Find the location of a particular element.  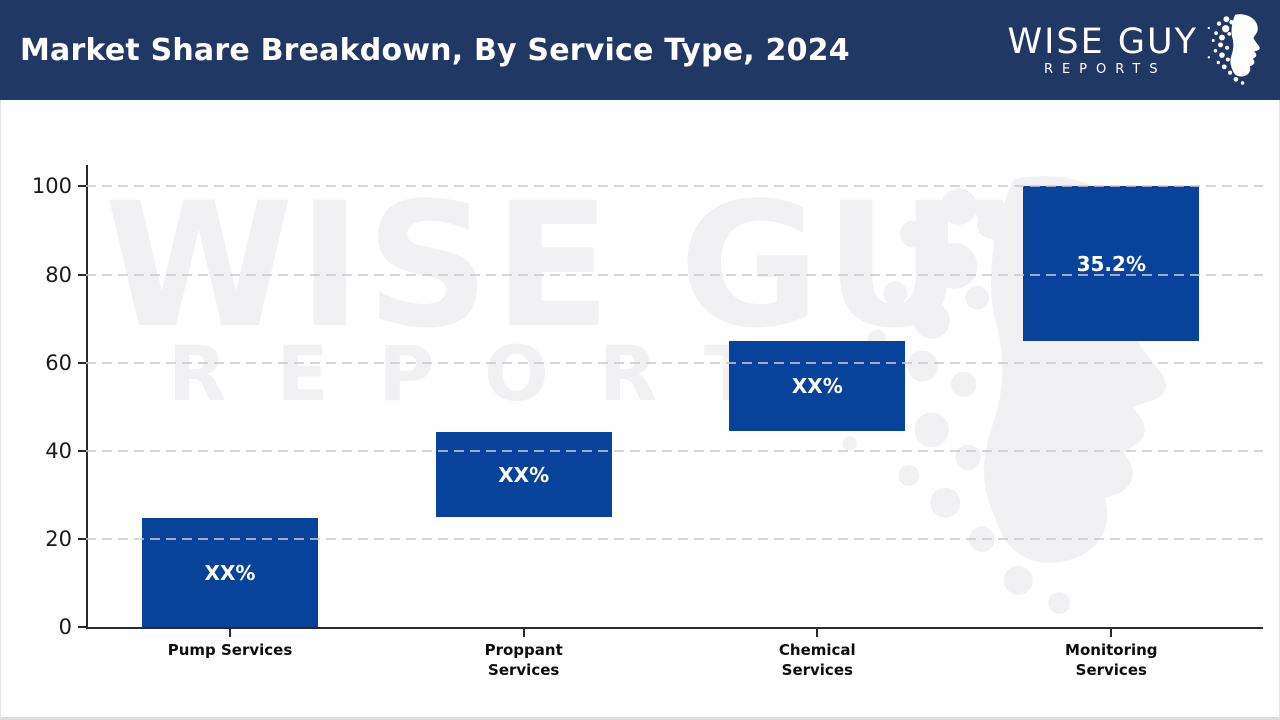

bar-monitoring-services is located at coordinates (1111, 264).